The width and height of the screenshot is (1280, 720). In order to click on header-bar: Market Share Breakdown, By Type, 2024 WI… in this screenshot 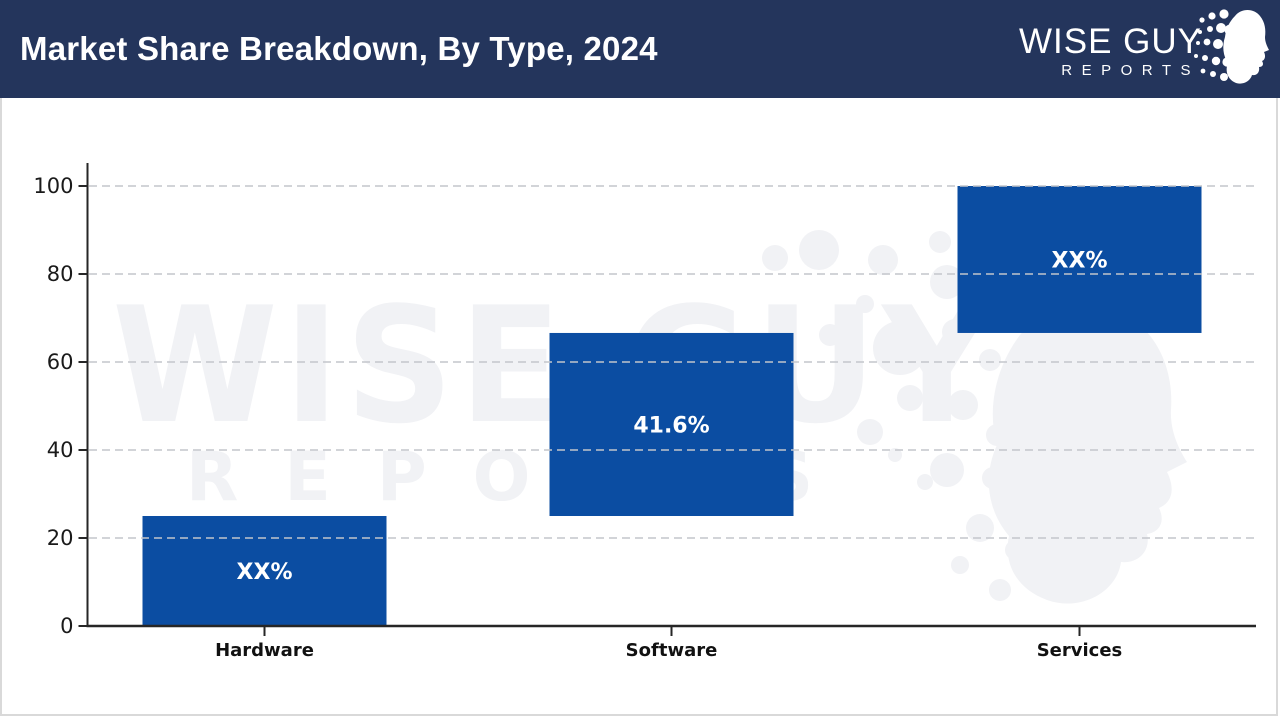, I will do `click(640, 49)`.